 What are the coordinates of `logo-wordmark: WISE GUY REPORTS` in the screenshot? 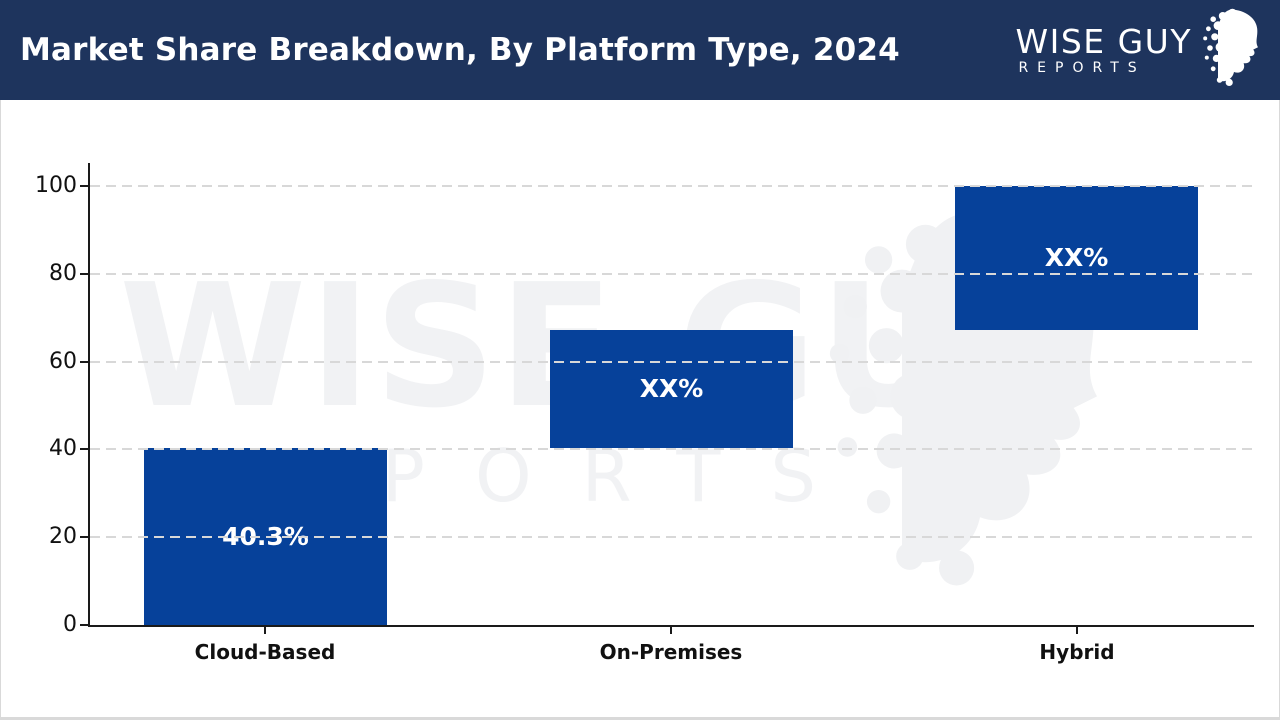 It's located at (1103, 50).